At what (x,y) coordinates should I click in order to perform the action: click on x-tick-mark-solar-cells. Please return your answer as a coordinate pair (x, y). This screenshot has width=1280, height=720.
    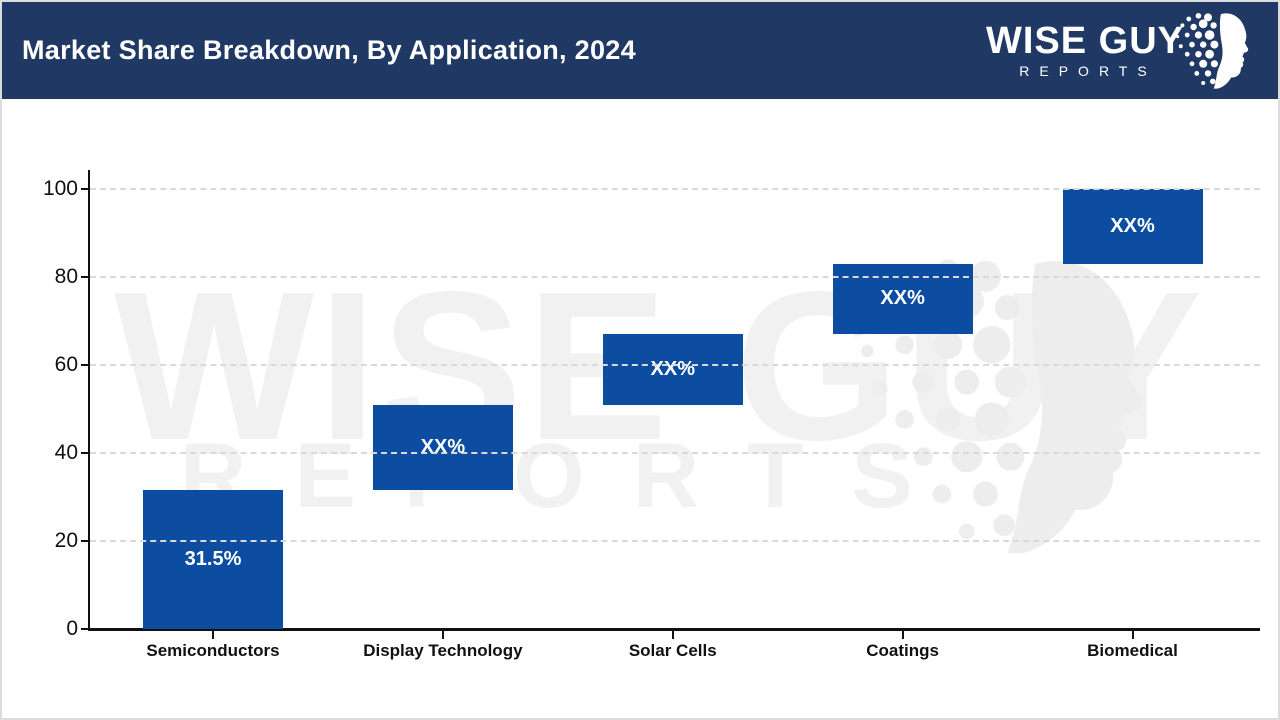
    Looking at the image, I should click on (672, 635).